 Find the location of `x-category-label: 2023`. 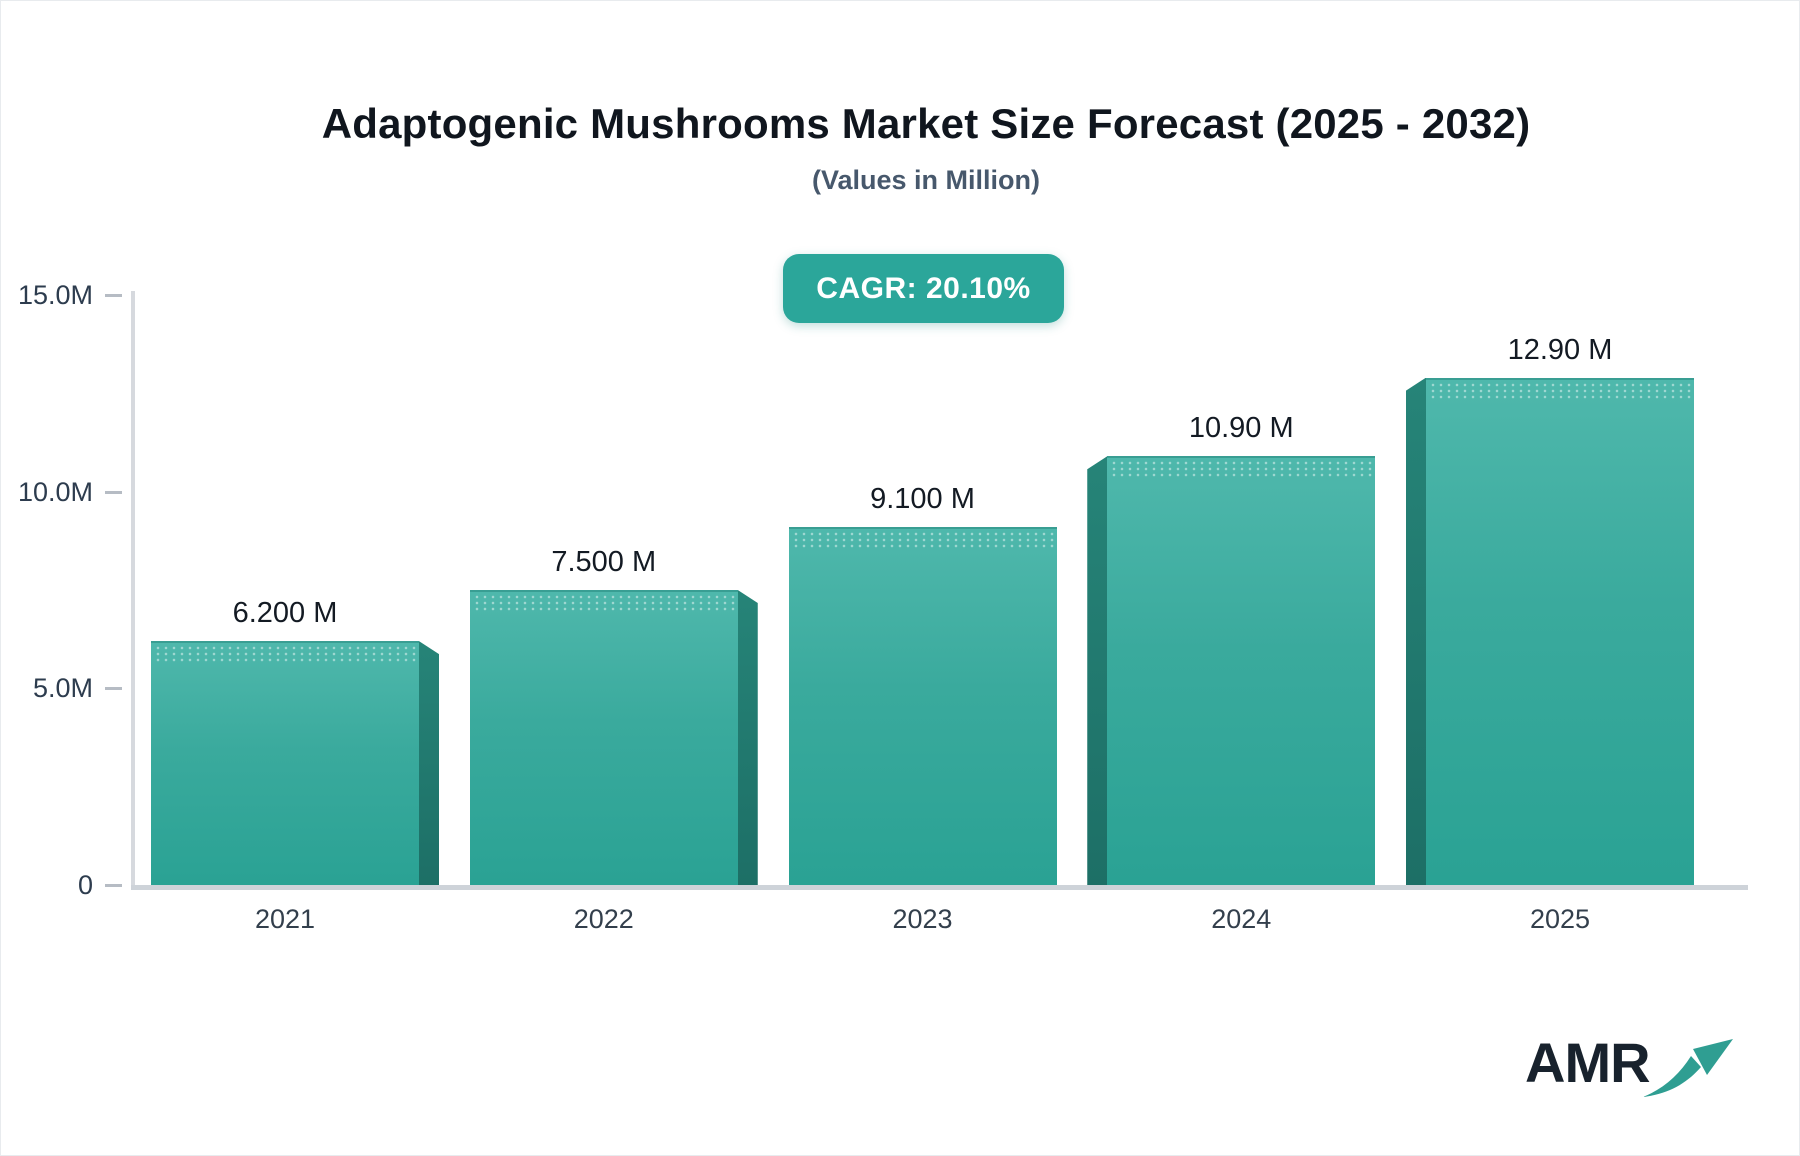

x-category-label: 2023 is located at coordinates (922, 919).